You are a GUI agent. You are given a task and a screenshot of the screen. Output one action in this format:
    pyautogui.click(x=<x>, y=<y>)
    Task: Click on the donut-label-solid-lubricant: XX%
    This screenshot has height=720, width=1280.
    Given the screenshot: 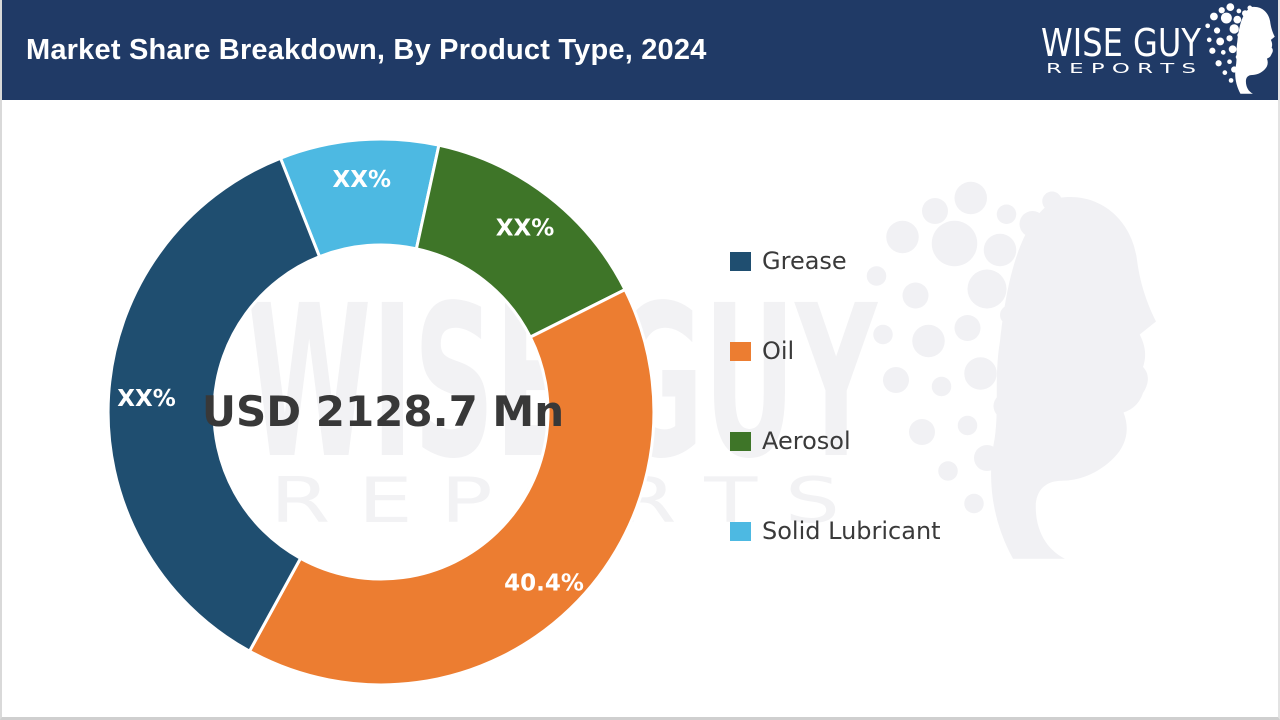 What is the action you would take?
    pyautogui.click(x=362, y=180)
    